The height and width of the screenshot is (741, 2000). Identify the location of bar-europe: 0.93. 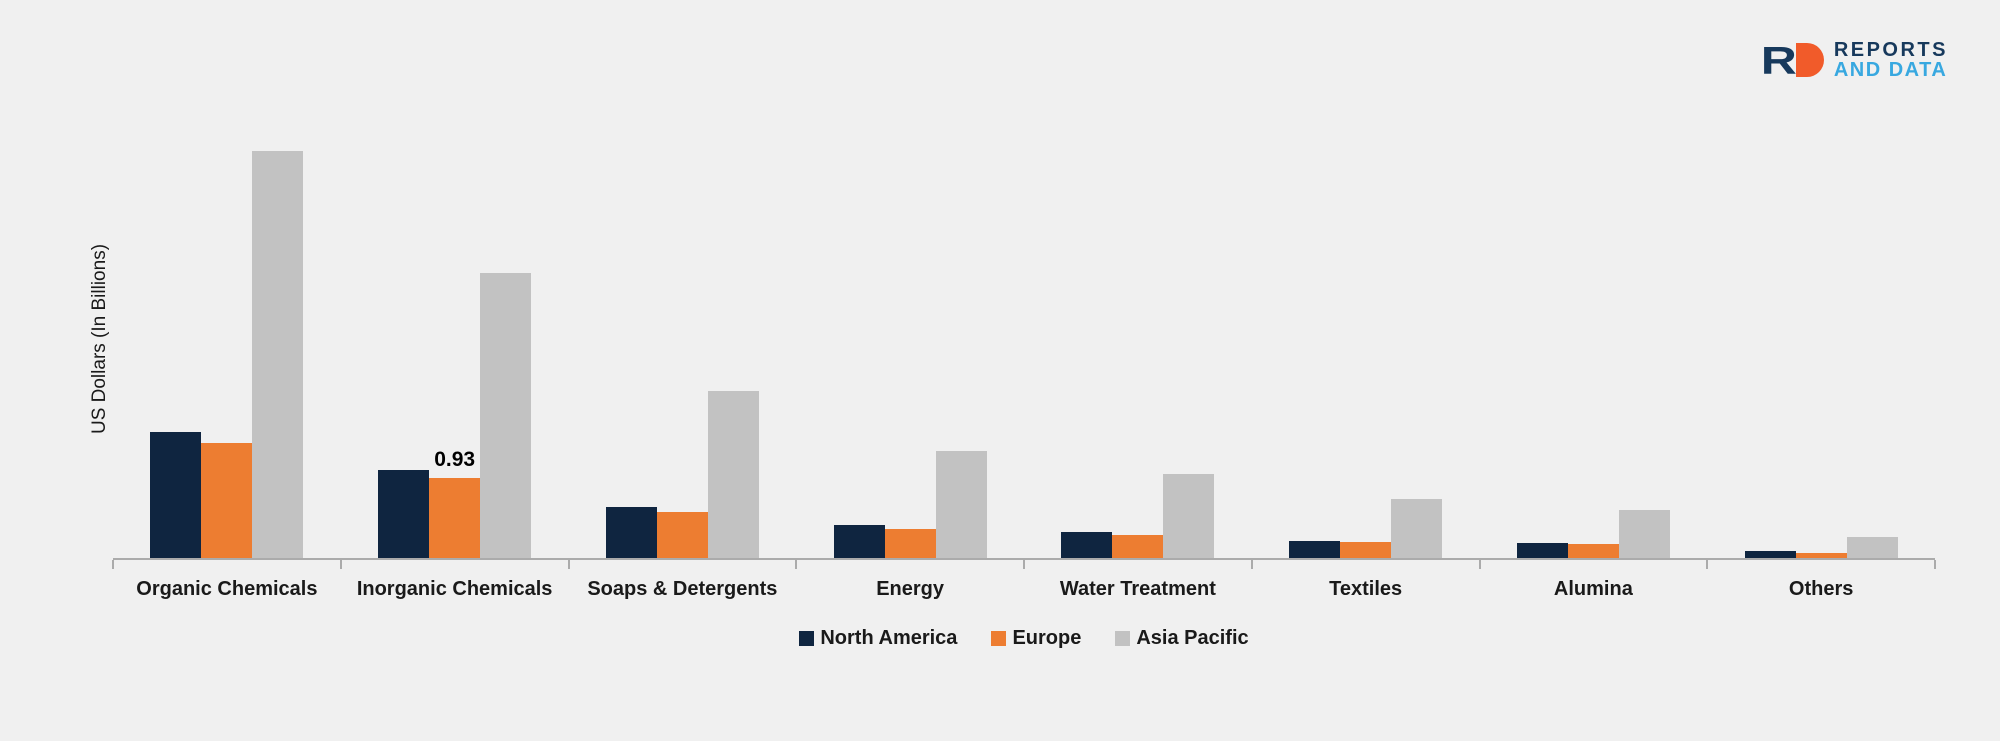
(455, 503).